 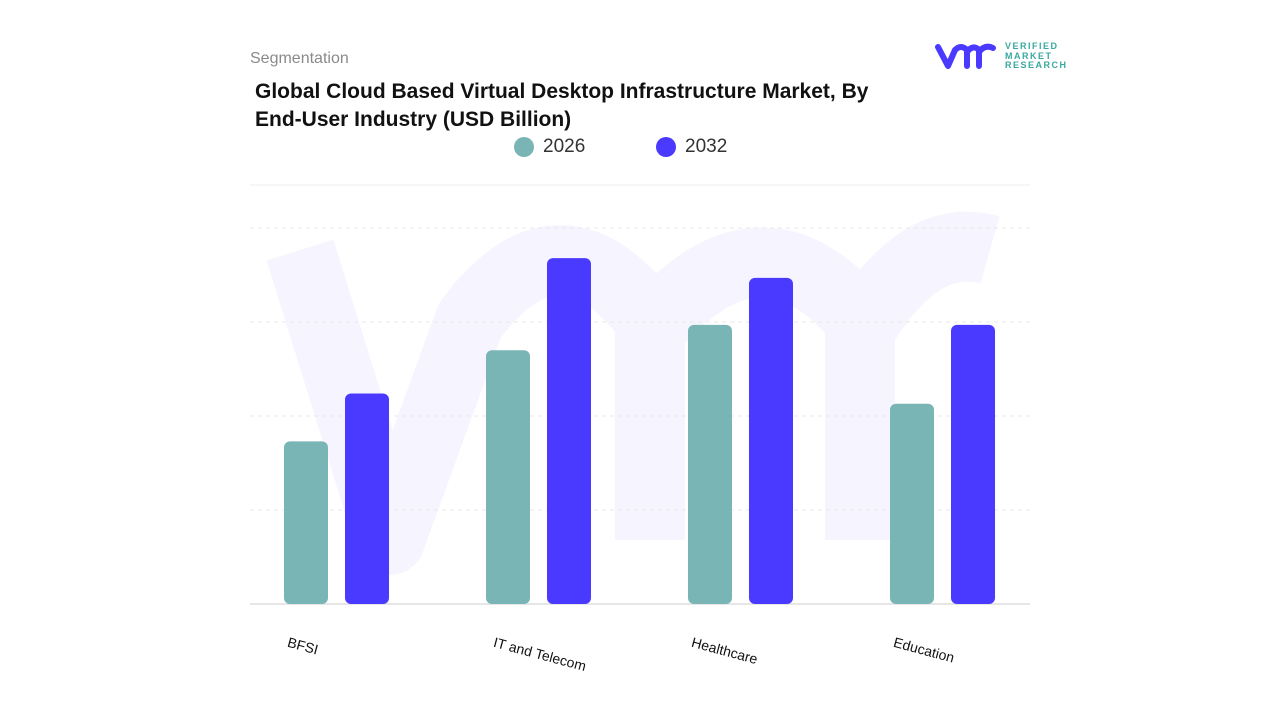 What do you see at coordinates (367, 498) in the screenshot?
I see `bar-2032-bfsi` at bounding box center [367, 498].